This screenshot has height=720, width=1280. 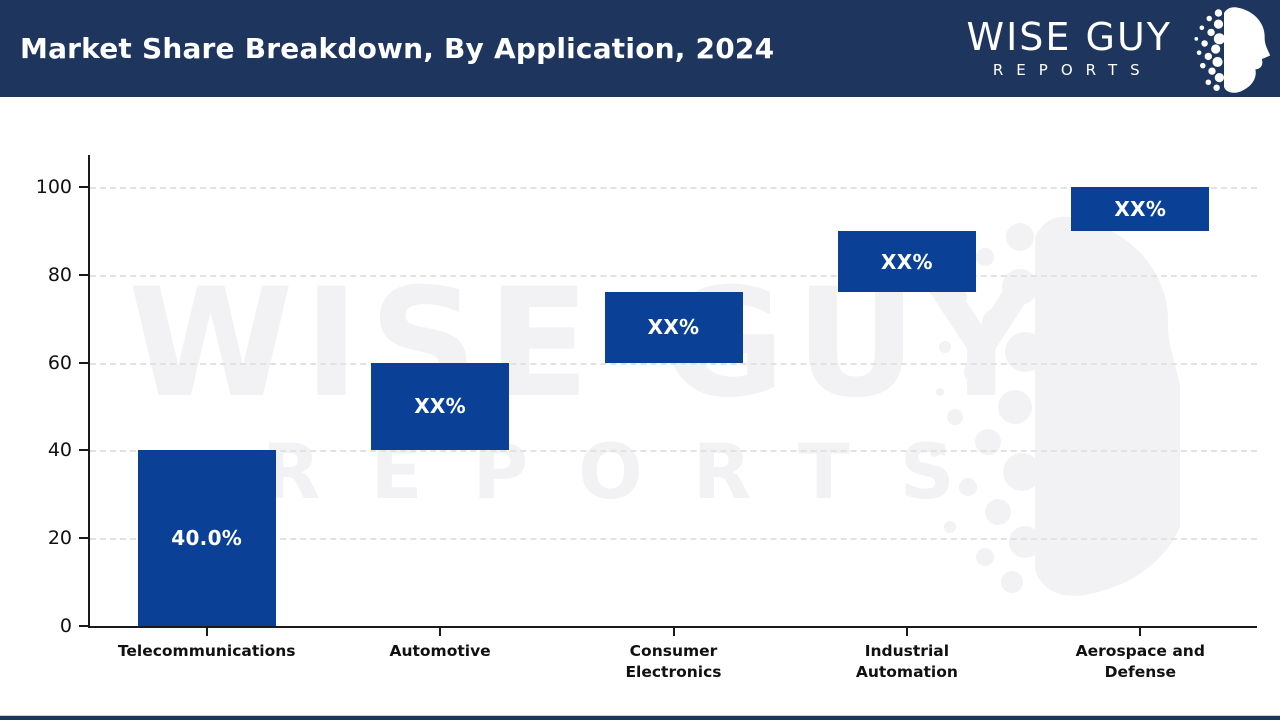 I want to click on y-tick-label: 60, so click(x=59, y=362).